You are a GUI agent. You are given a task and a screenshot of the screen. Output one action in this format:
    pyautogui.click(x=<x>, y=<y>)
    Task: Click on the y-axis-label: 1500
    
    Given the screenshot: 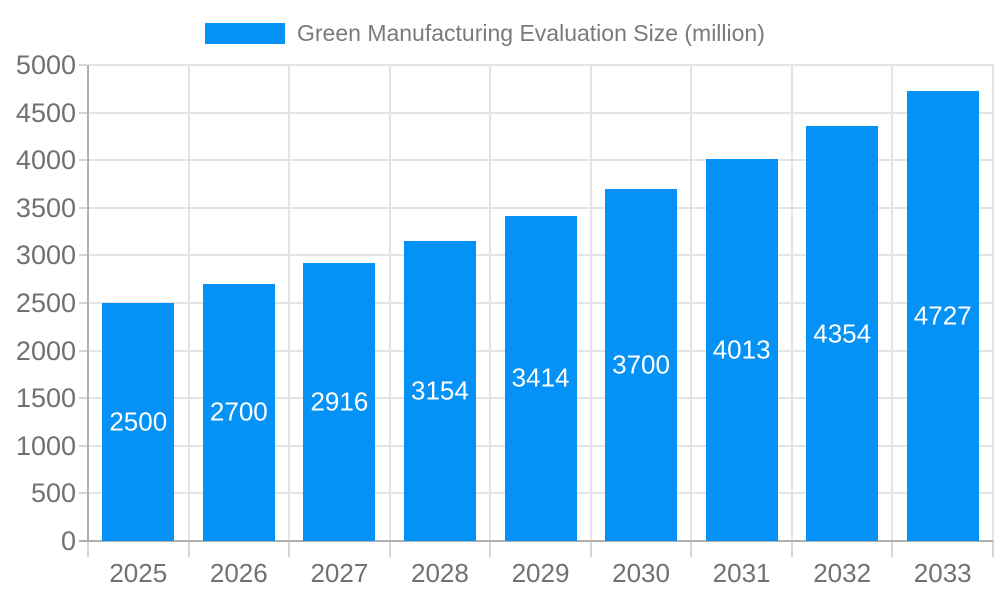 What is the action you would take?
    pyautogui.click(x=45, y=398)
    